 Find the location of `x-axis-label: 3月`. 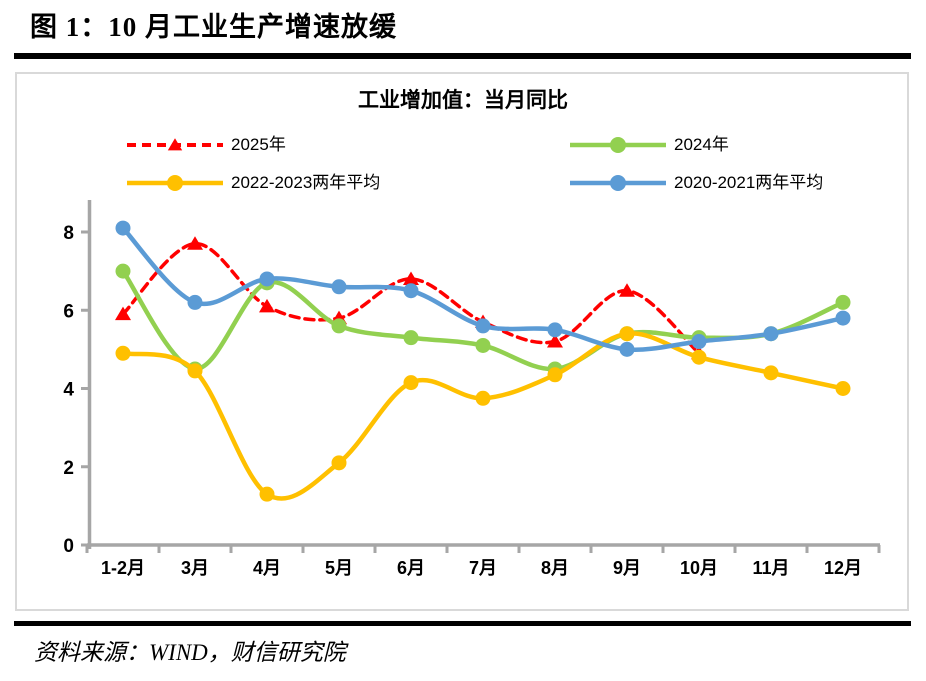

x-axis-label: 3月 is located at coordinates (195, 568).